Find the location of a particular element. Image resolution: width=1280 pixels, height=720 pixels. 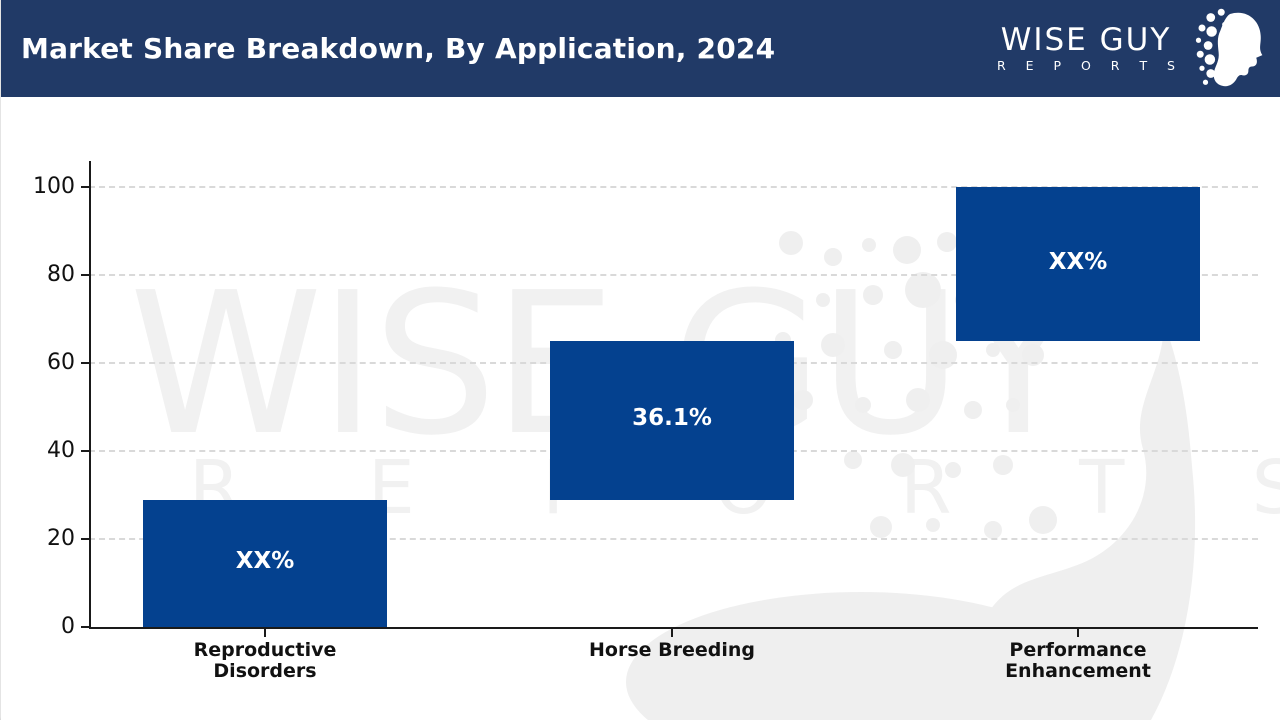

x-axis is located at coordinates (673, 628).